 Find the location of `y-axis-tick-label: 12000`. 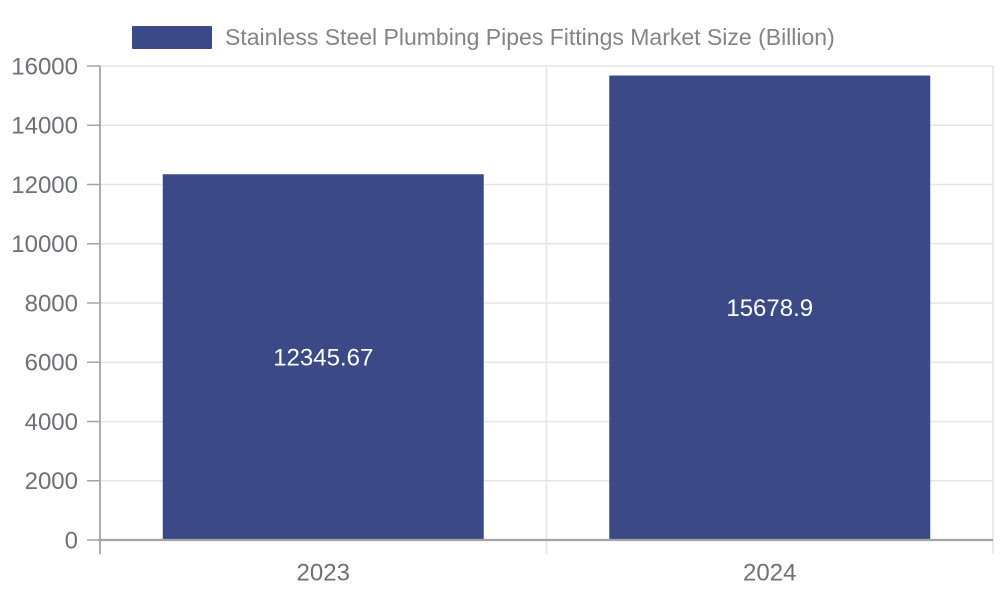

y-axis-tick-label: 12000 is located at coordinates (44, 185).